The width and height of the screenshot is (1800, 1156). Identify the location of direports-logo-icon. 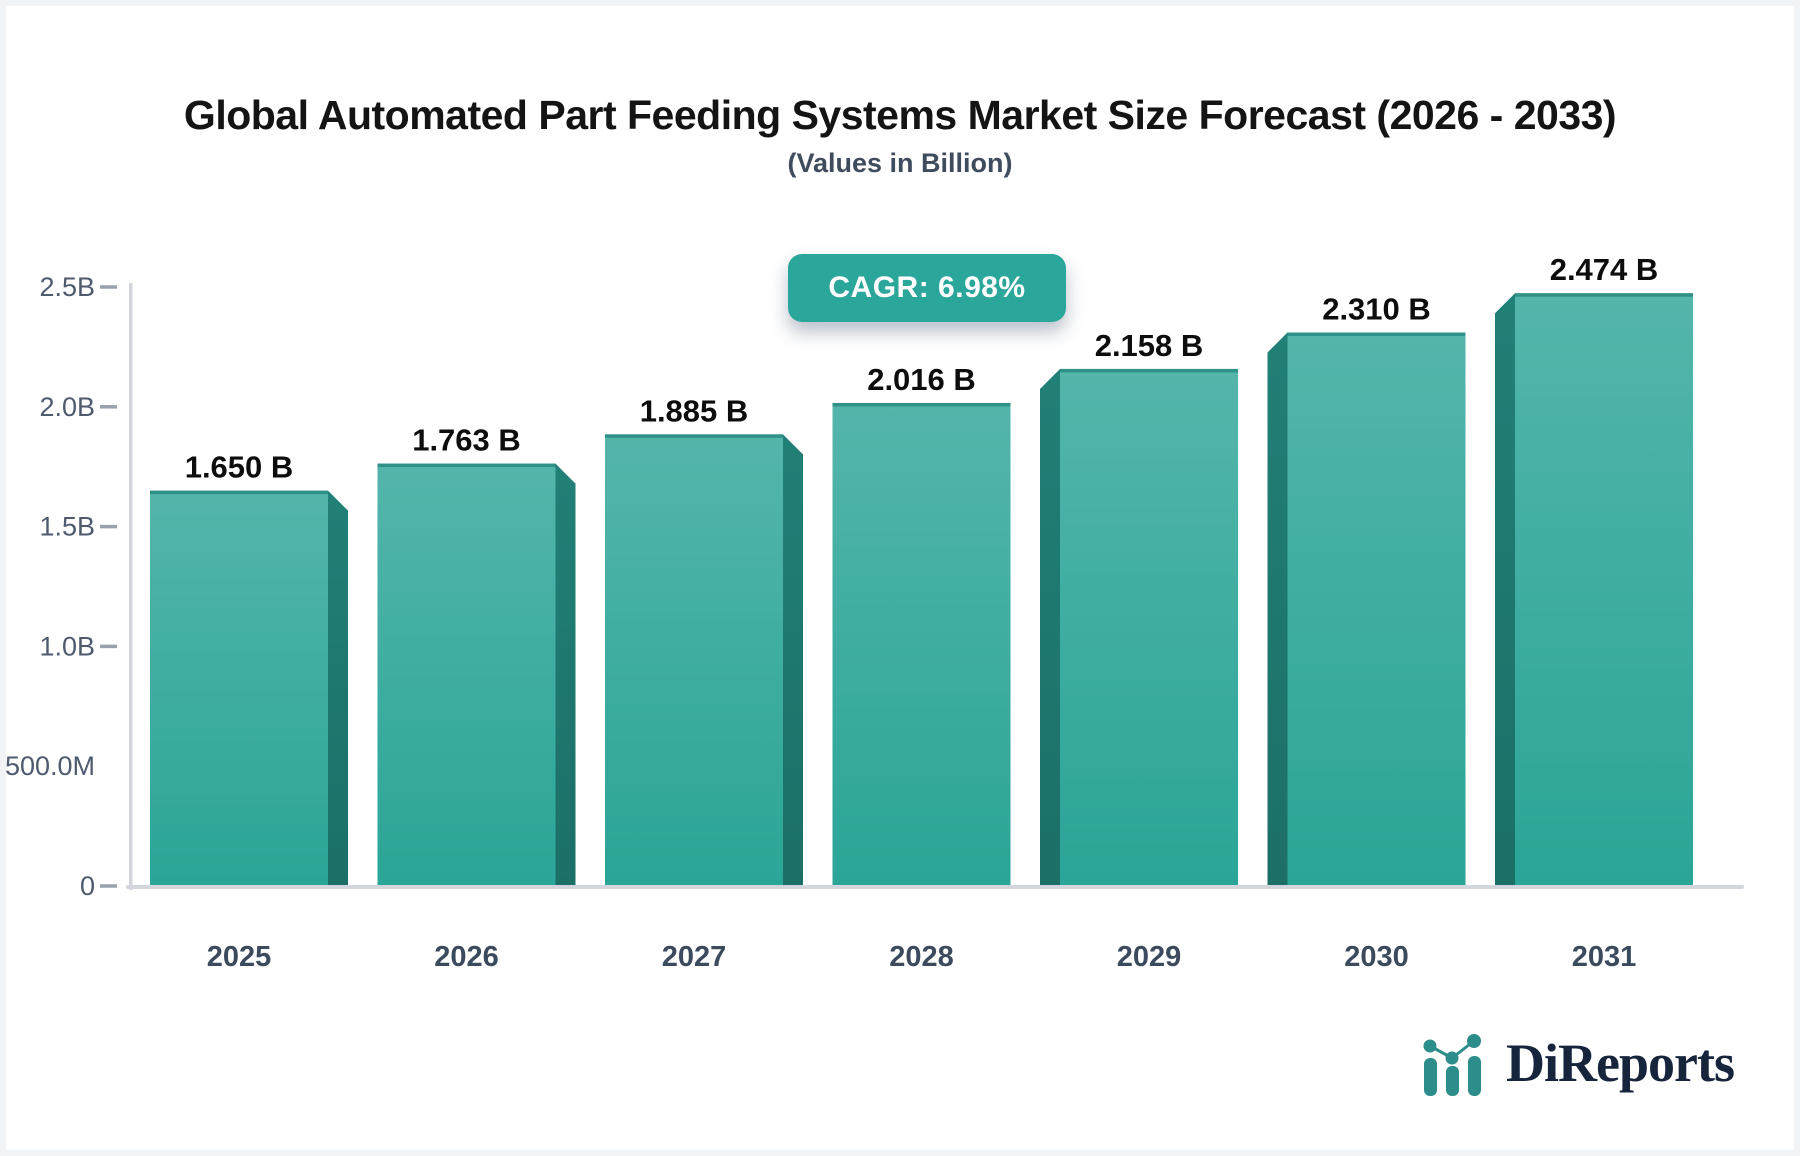
(1452, 1065).